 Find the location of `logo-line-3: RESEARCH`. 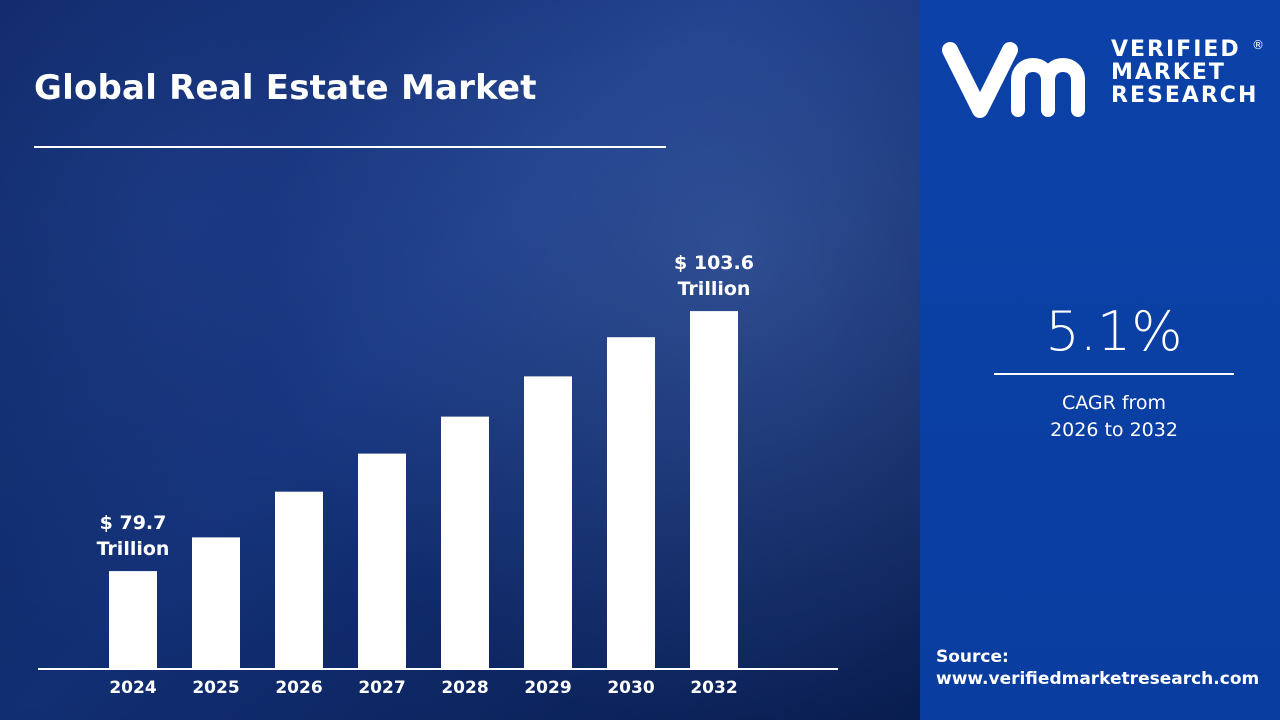

logo-line-3: RESEARCH is located at coordinates (1185, 95).